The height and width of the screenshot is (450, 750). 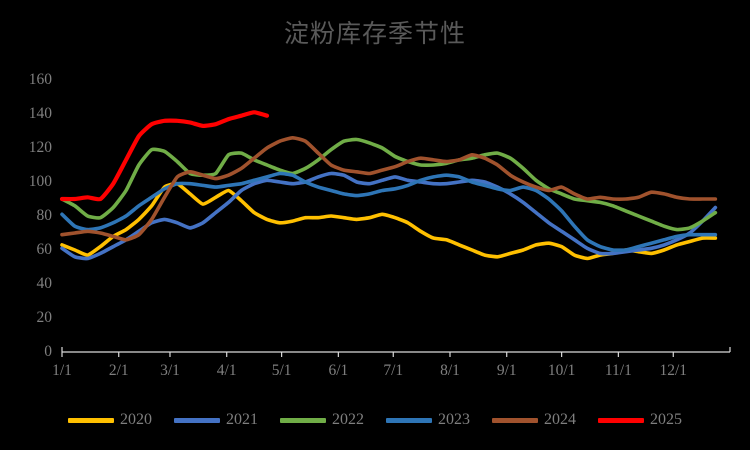 I want to click on x-axis-tick-label: 12/1, so click(x=673, y=370).